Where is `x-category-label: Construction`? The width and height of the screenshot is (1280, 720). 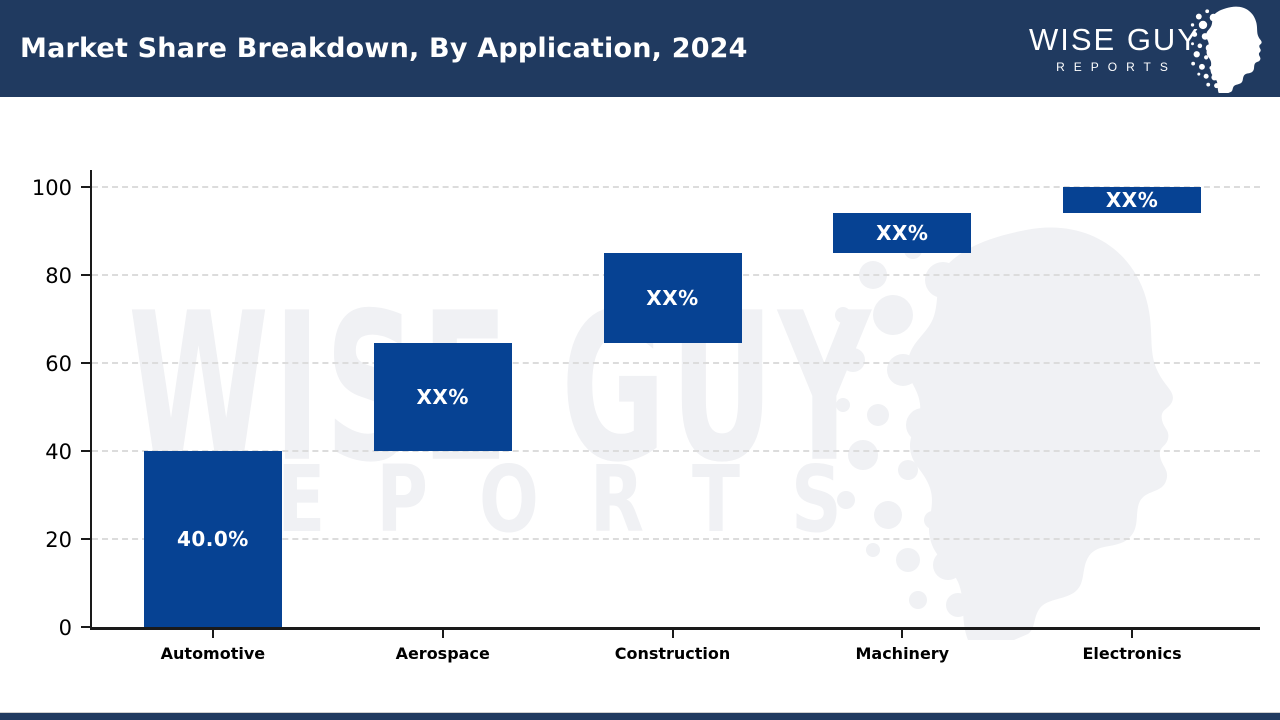
x-category-label: Construction is located at coordinates (672, 653).